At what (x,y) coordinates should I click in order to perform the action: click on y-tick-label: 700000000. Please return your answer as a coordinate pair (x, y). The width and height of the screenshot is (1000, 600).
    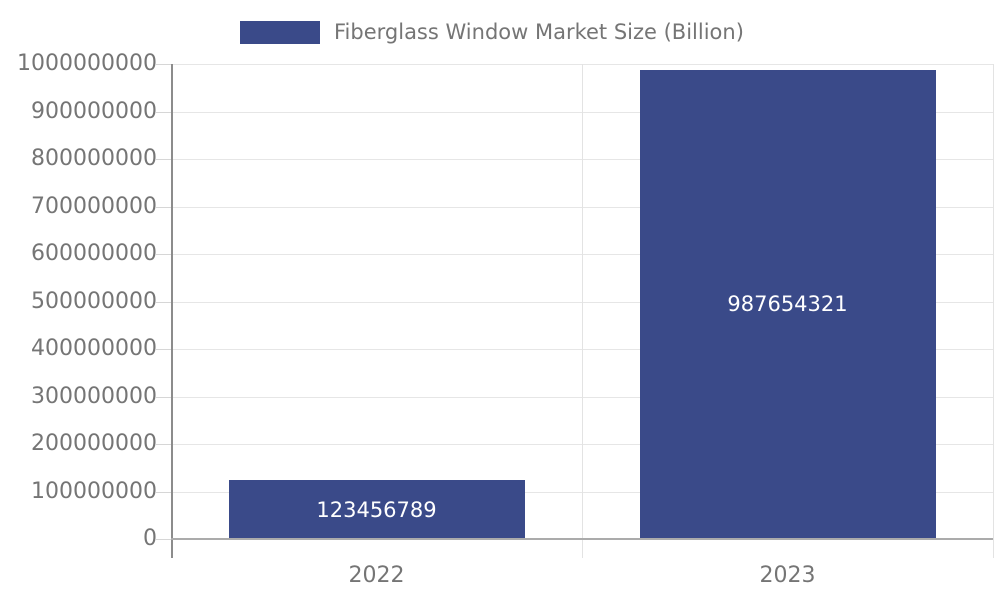
    Looking at the image, I should click on (94, 206).